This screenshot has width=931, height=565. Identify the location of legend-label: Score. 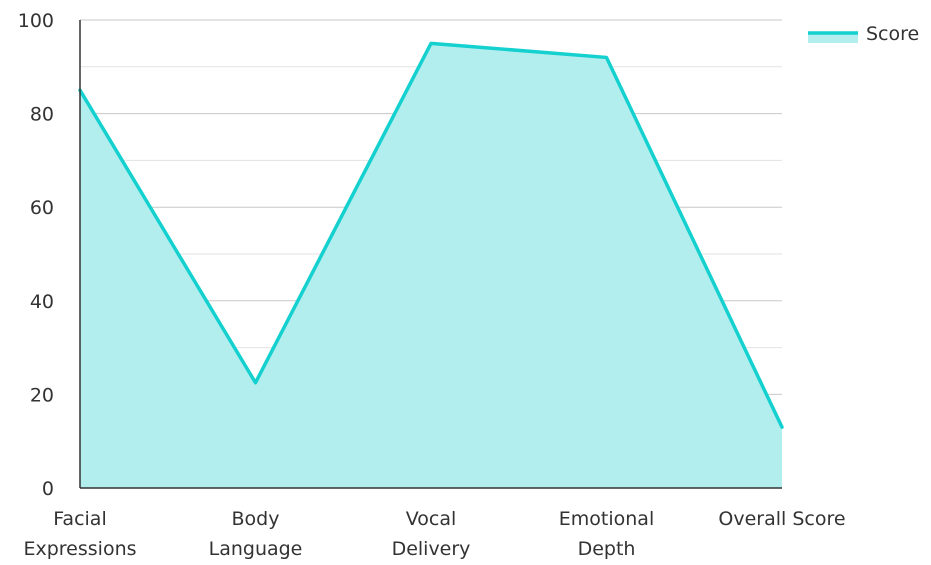
(892, 34).